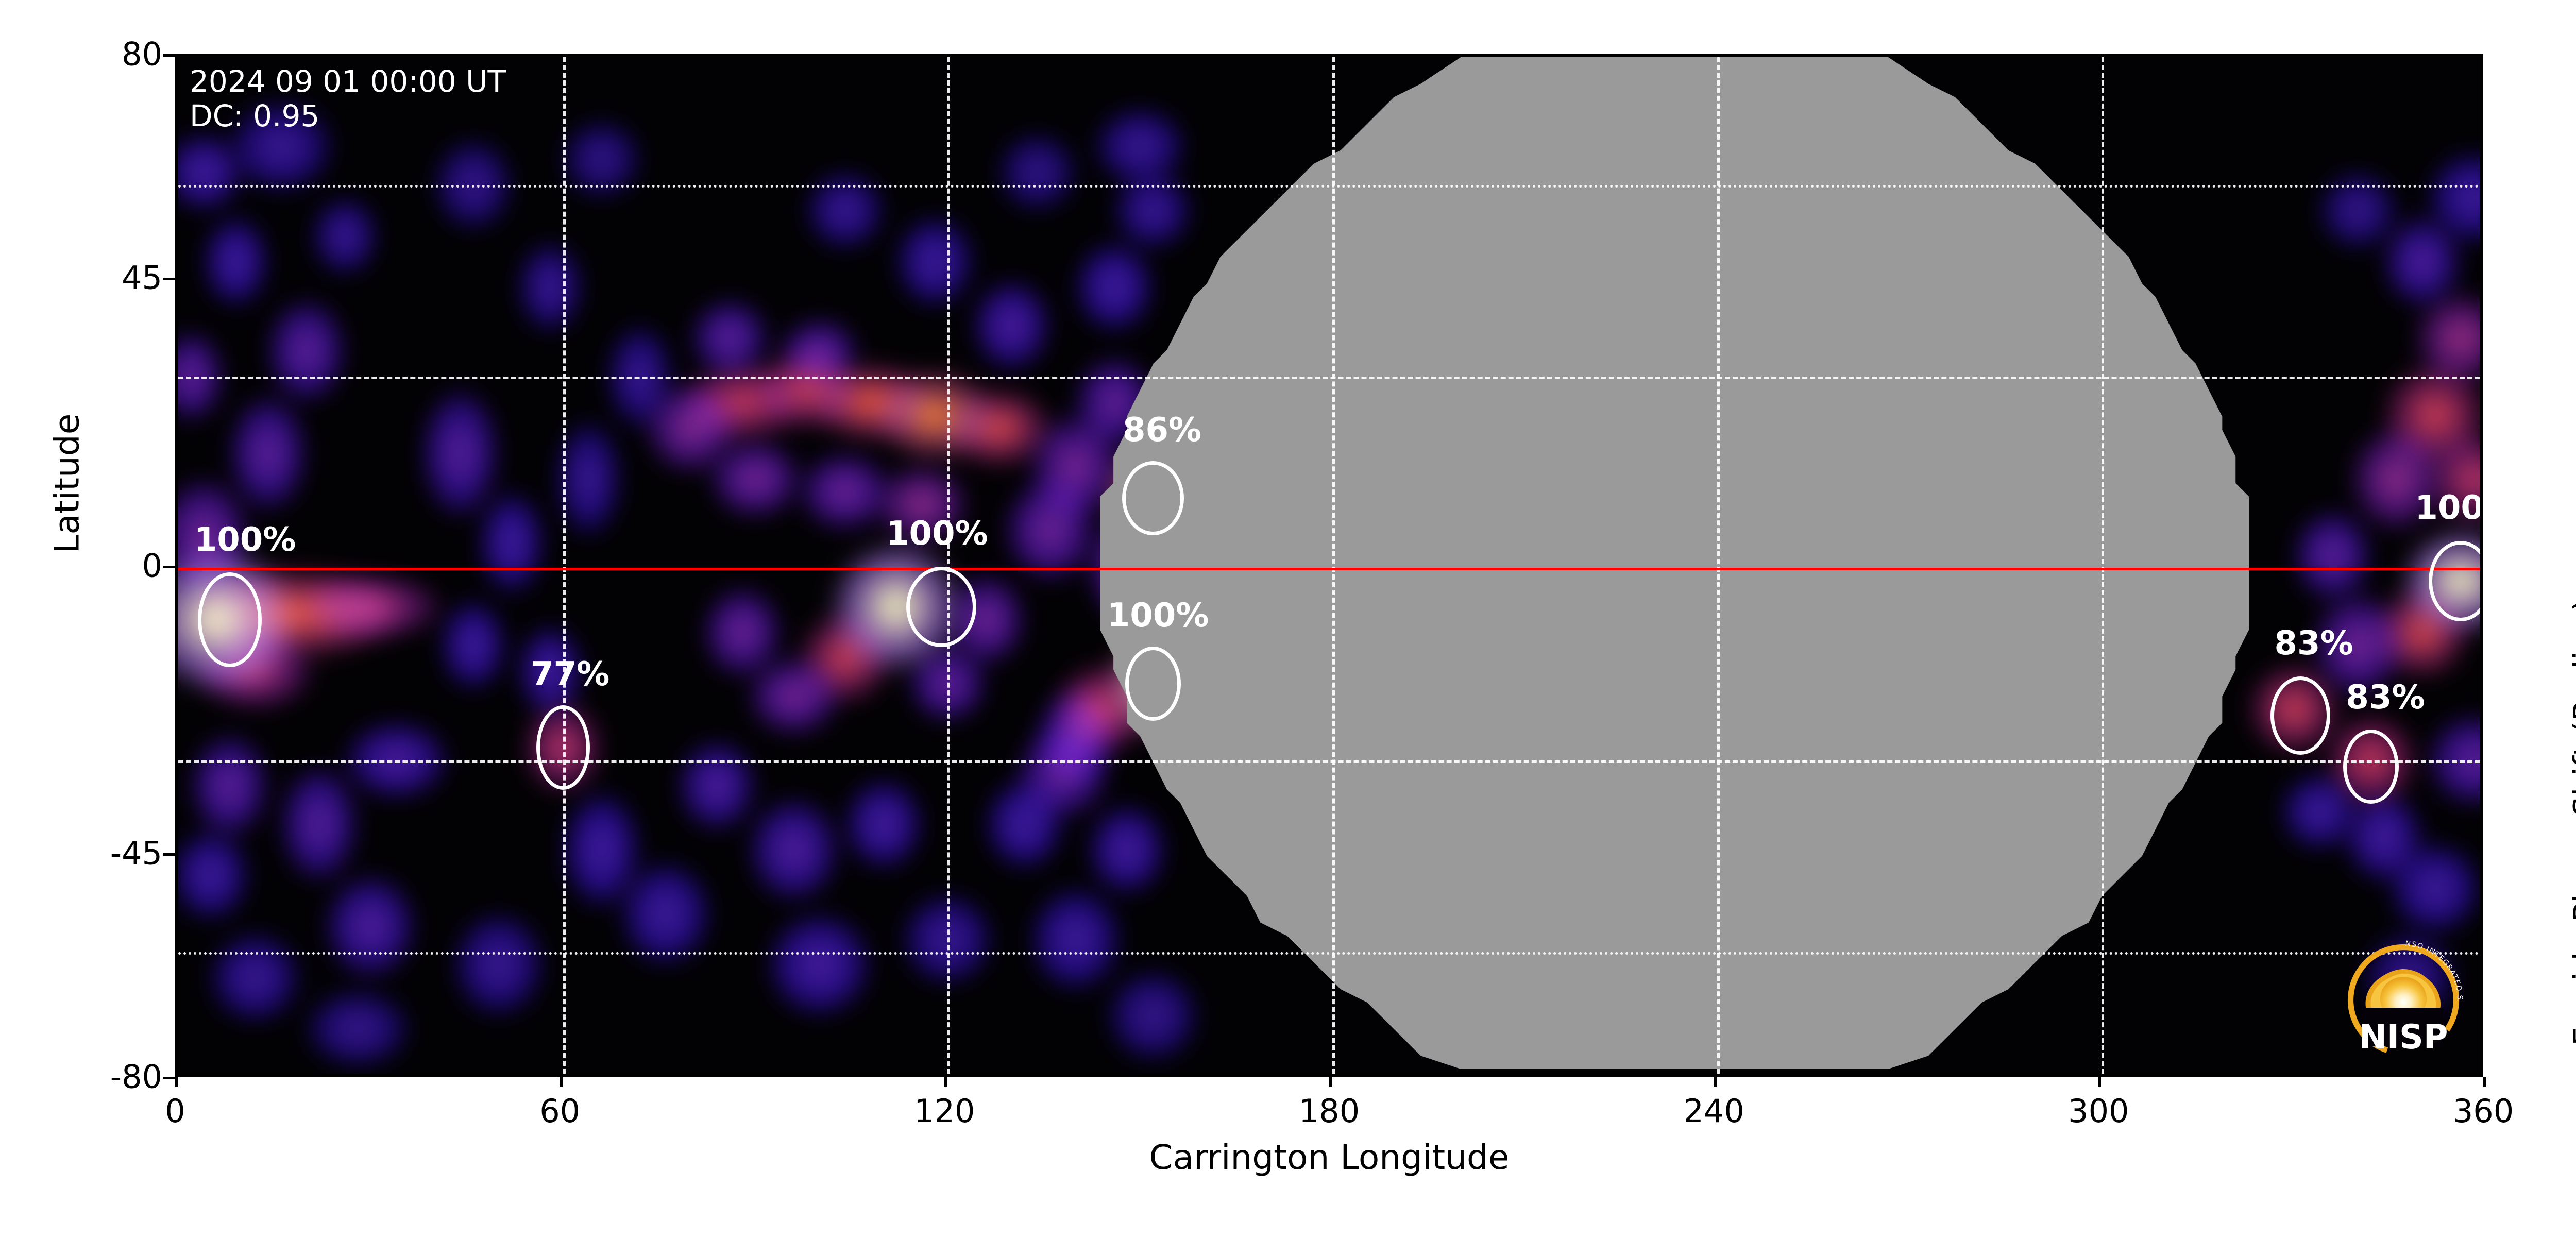 This screenshot has height=1238, width=2576. Describe the element at coordinates (1329, 1157) in the screenshot. I see `x-axis-label: Carrington Longitude` at that location.